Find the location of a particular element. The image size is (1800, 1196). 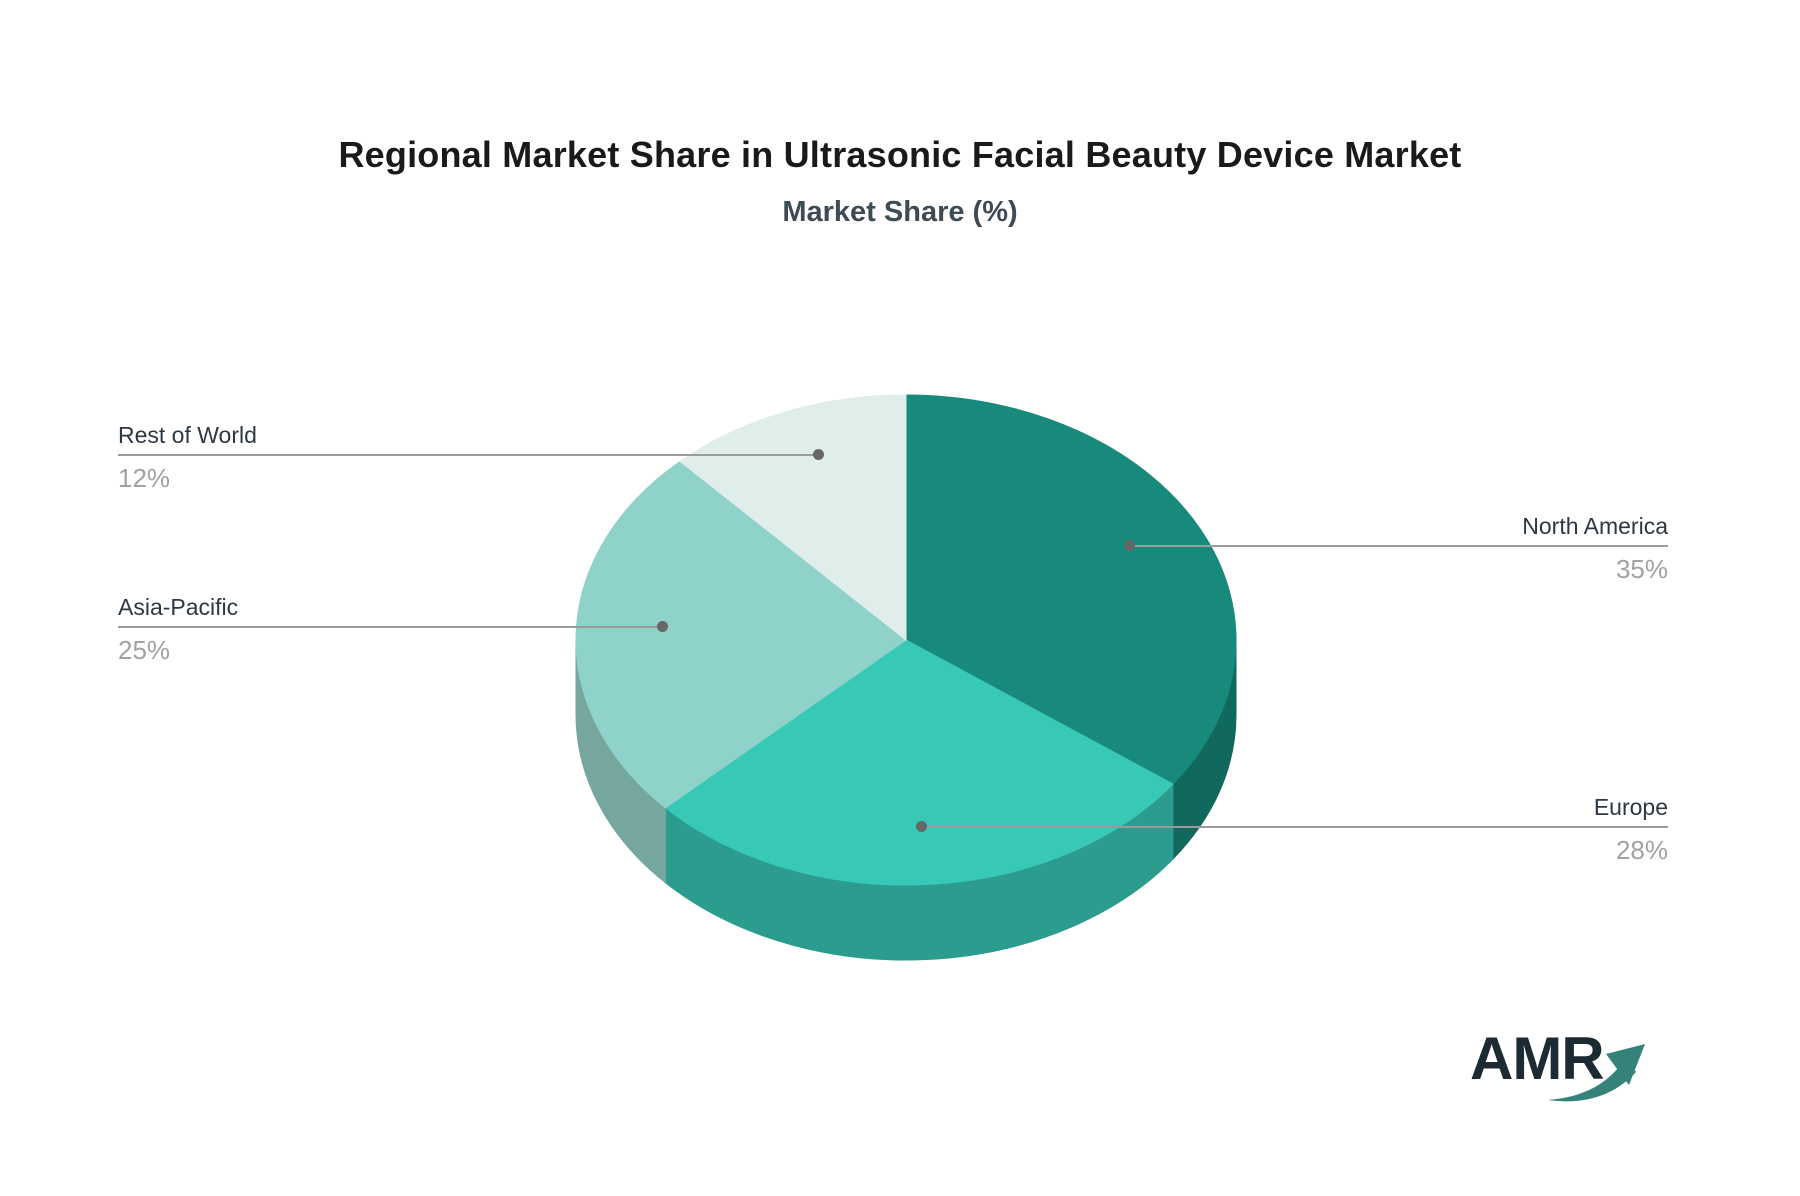

slice-label: Europe is located at coordinates (1630, 807).